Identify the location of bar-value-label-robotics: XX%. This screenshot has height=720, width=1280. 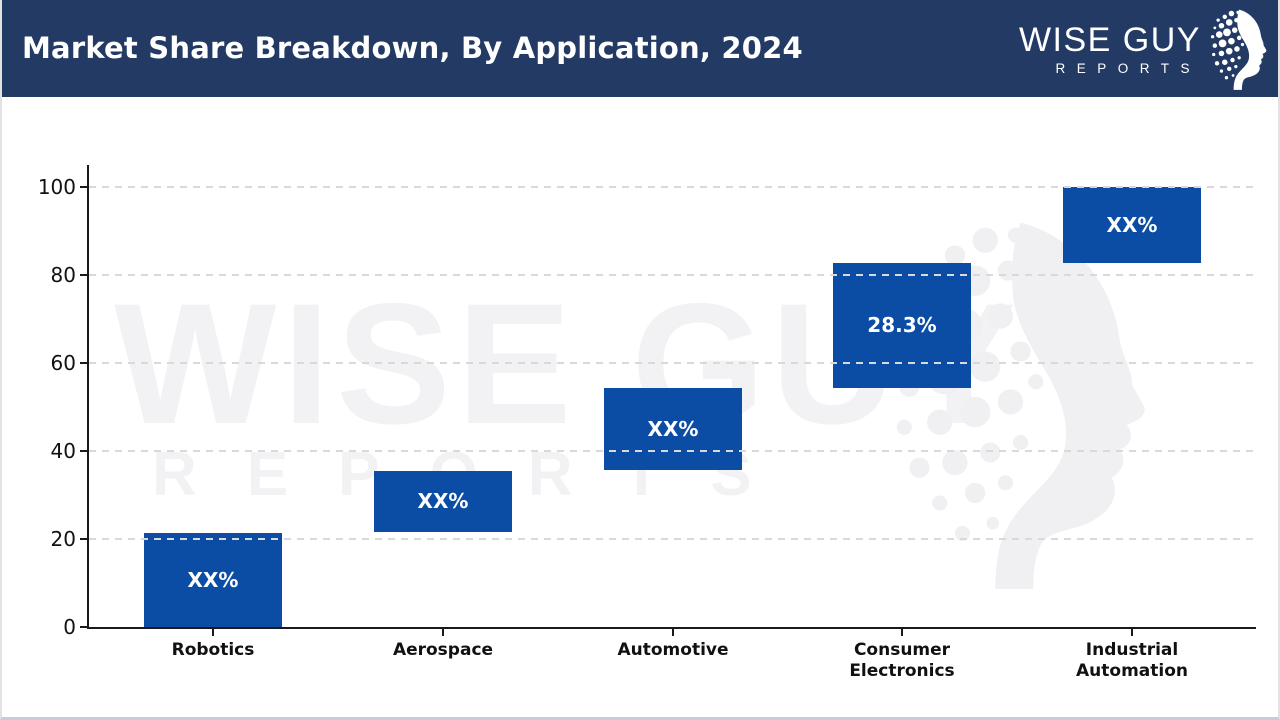
(213, 579).